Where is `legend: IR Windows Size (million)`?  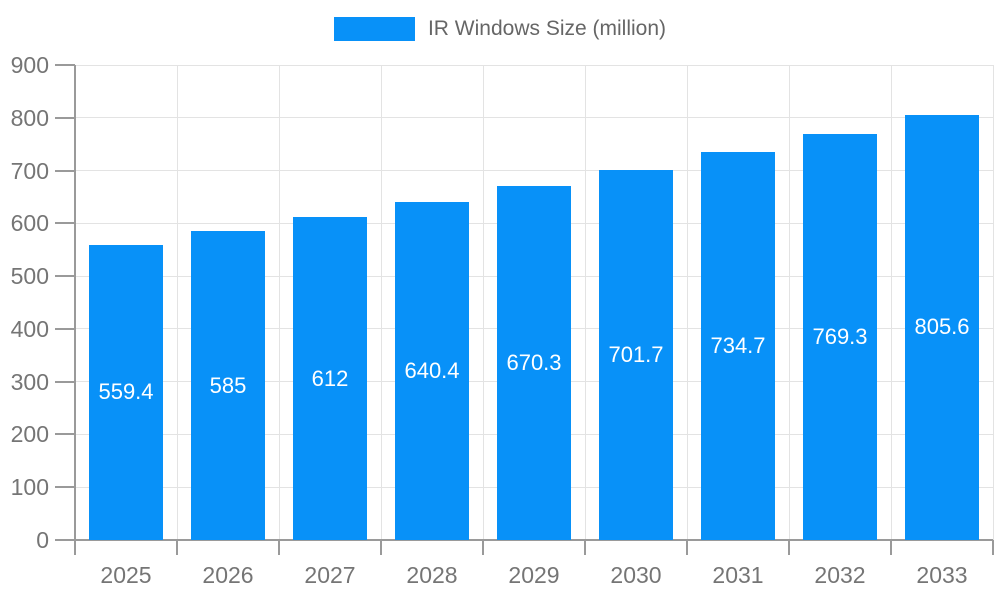
legend: IR Windows Size (million) is located at coordinates (500, 29).